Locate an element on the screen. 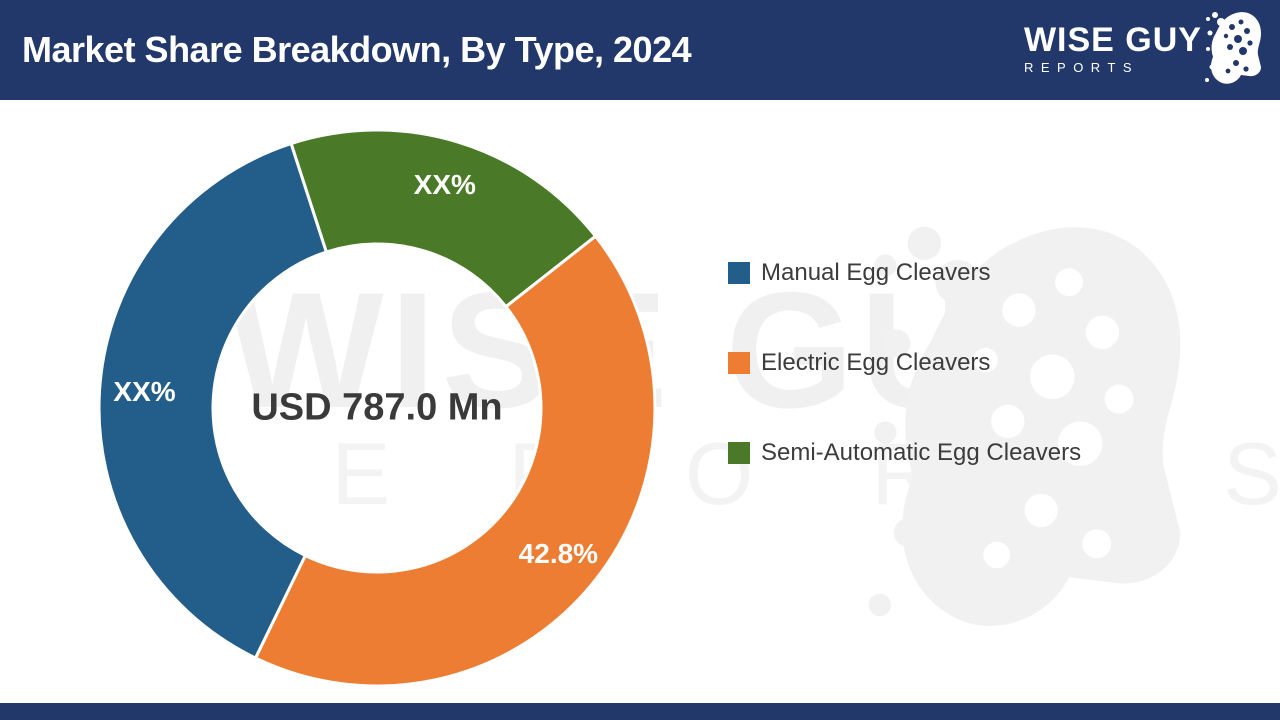 Image resolution: width=1280 pixels, height=720 pixels. slice-label-1: 42.8% is located at coordinates (558, 554).